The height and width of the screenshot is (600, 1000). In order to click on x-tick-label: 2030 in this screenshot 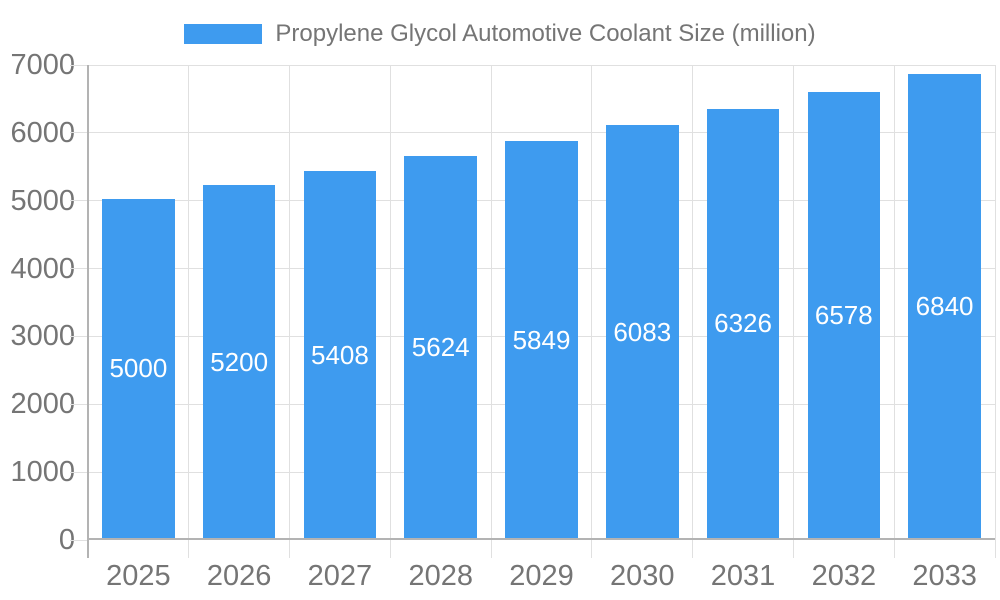, I will do `click(642, 576)`.